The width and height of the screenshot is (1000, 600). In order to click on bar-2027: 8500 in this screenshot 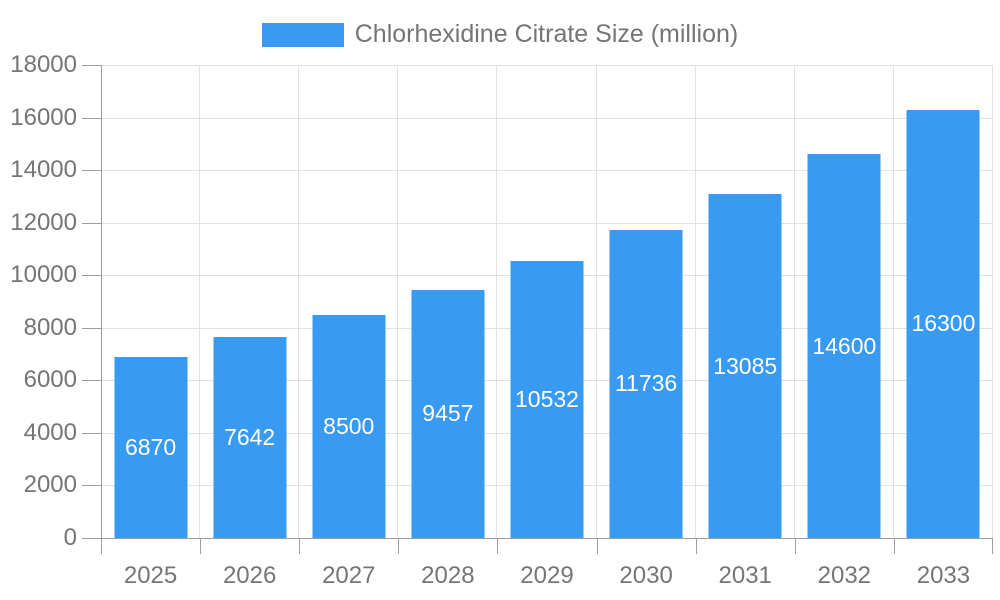, I will do `click(349, 426)`.